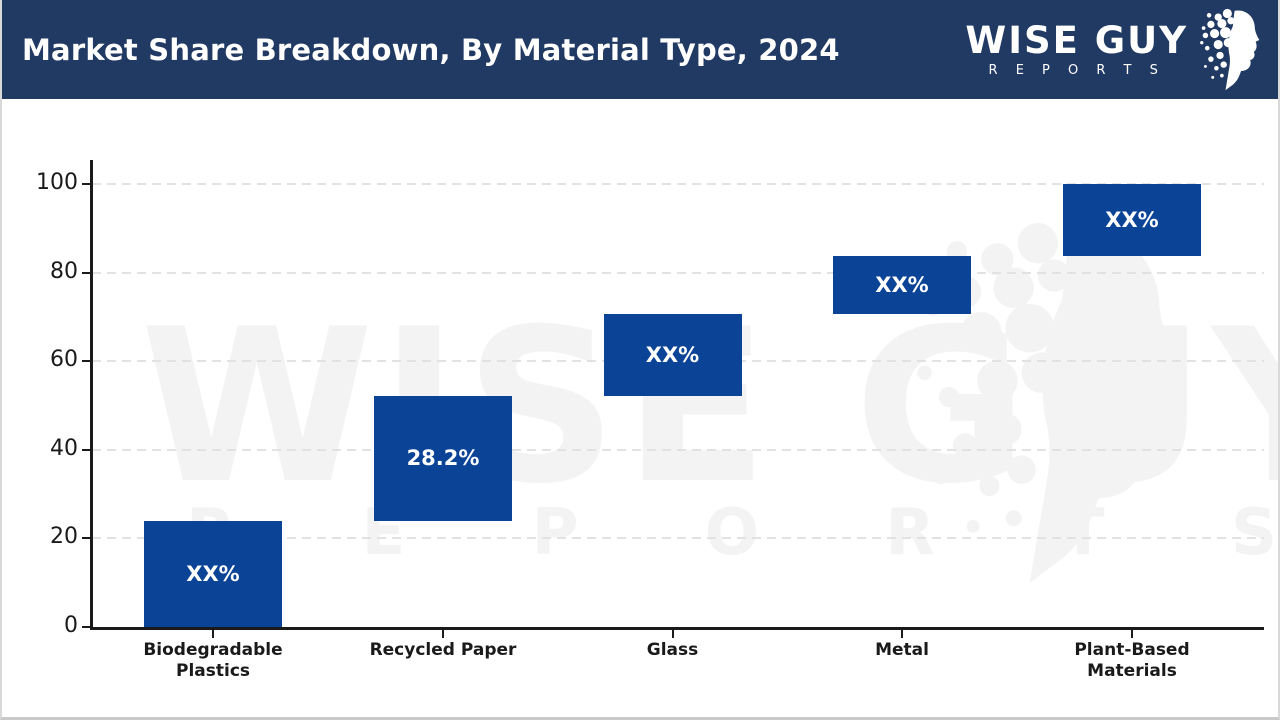 The width and height of the screenshot is (1280, 720). I want to click on y-tick-label: 40, so click(64, 448).